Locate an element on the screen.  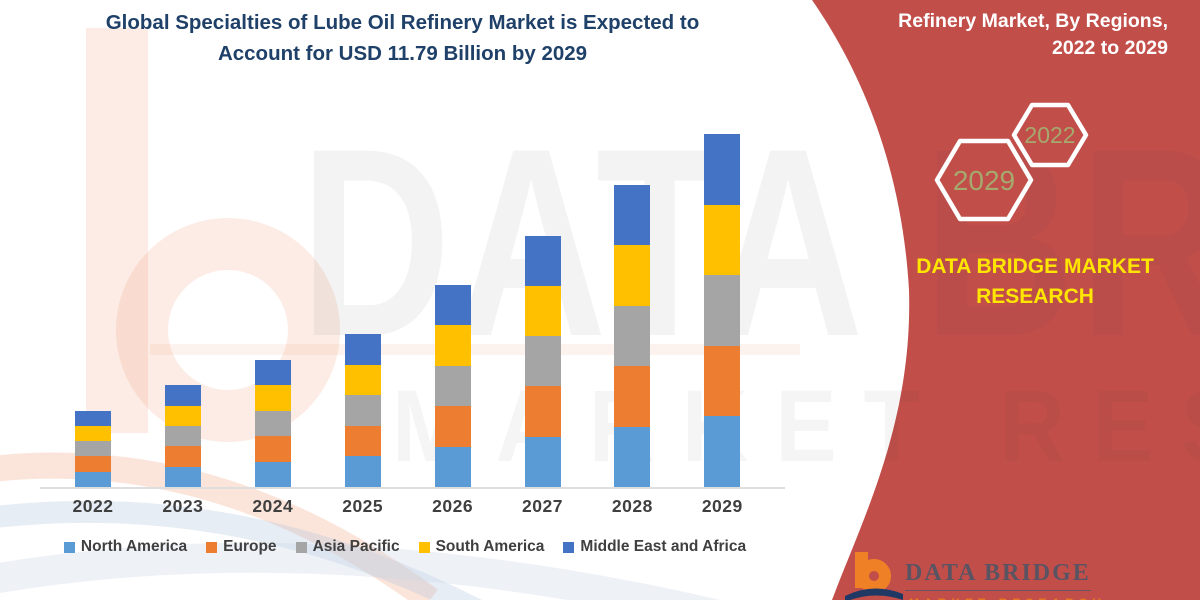
legend-label: Middle East and Africa is located at coordinates (663, 546).